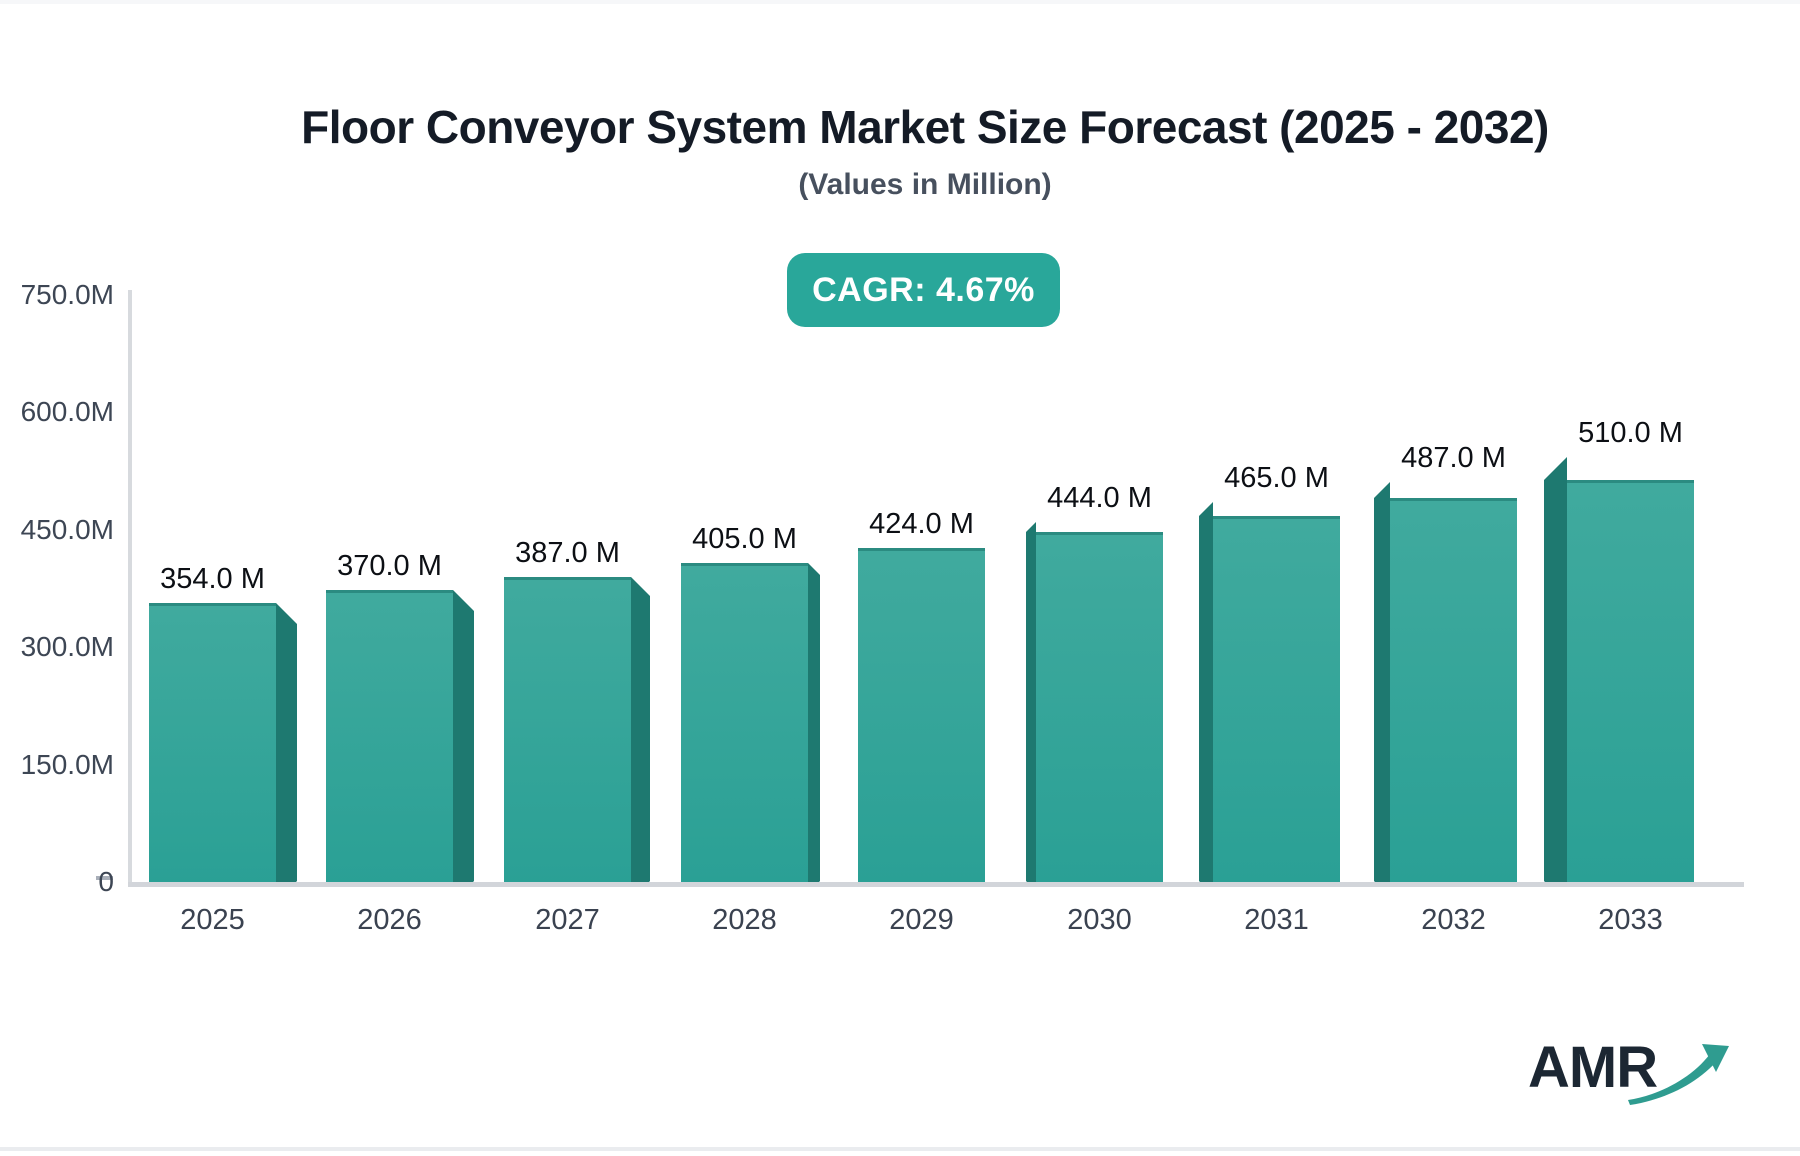 This screenshot has height=1156, width=1800. Describe the element at coordinates (567, 731) in the screenshot. I see `bar-face-2027` at that location.